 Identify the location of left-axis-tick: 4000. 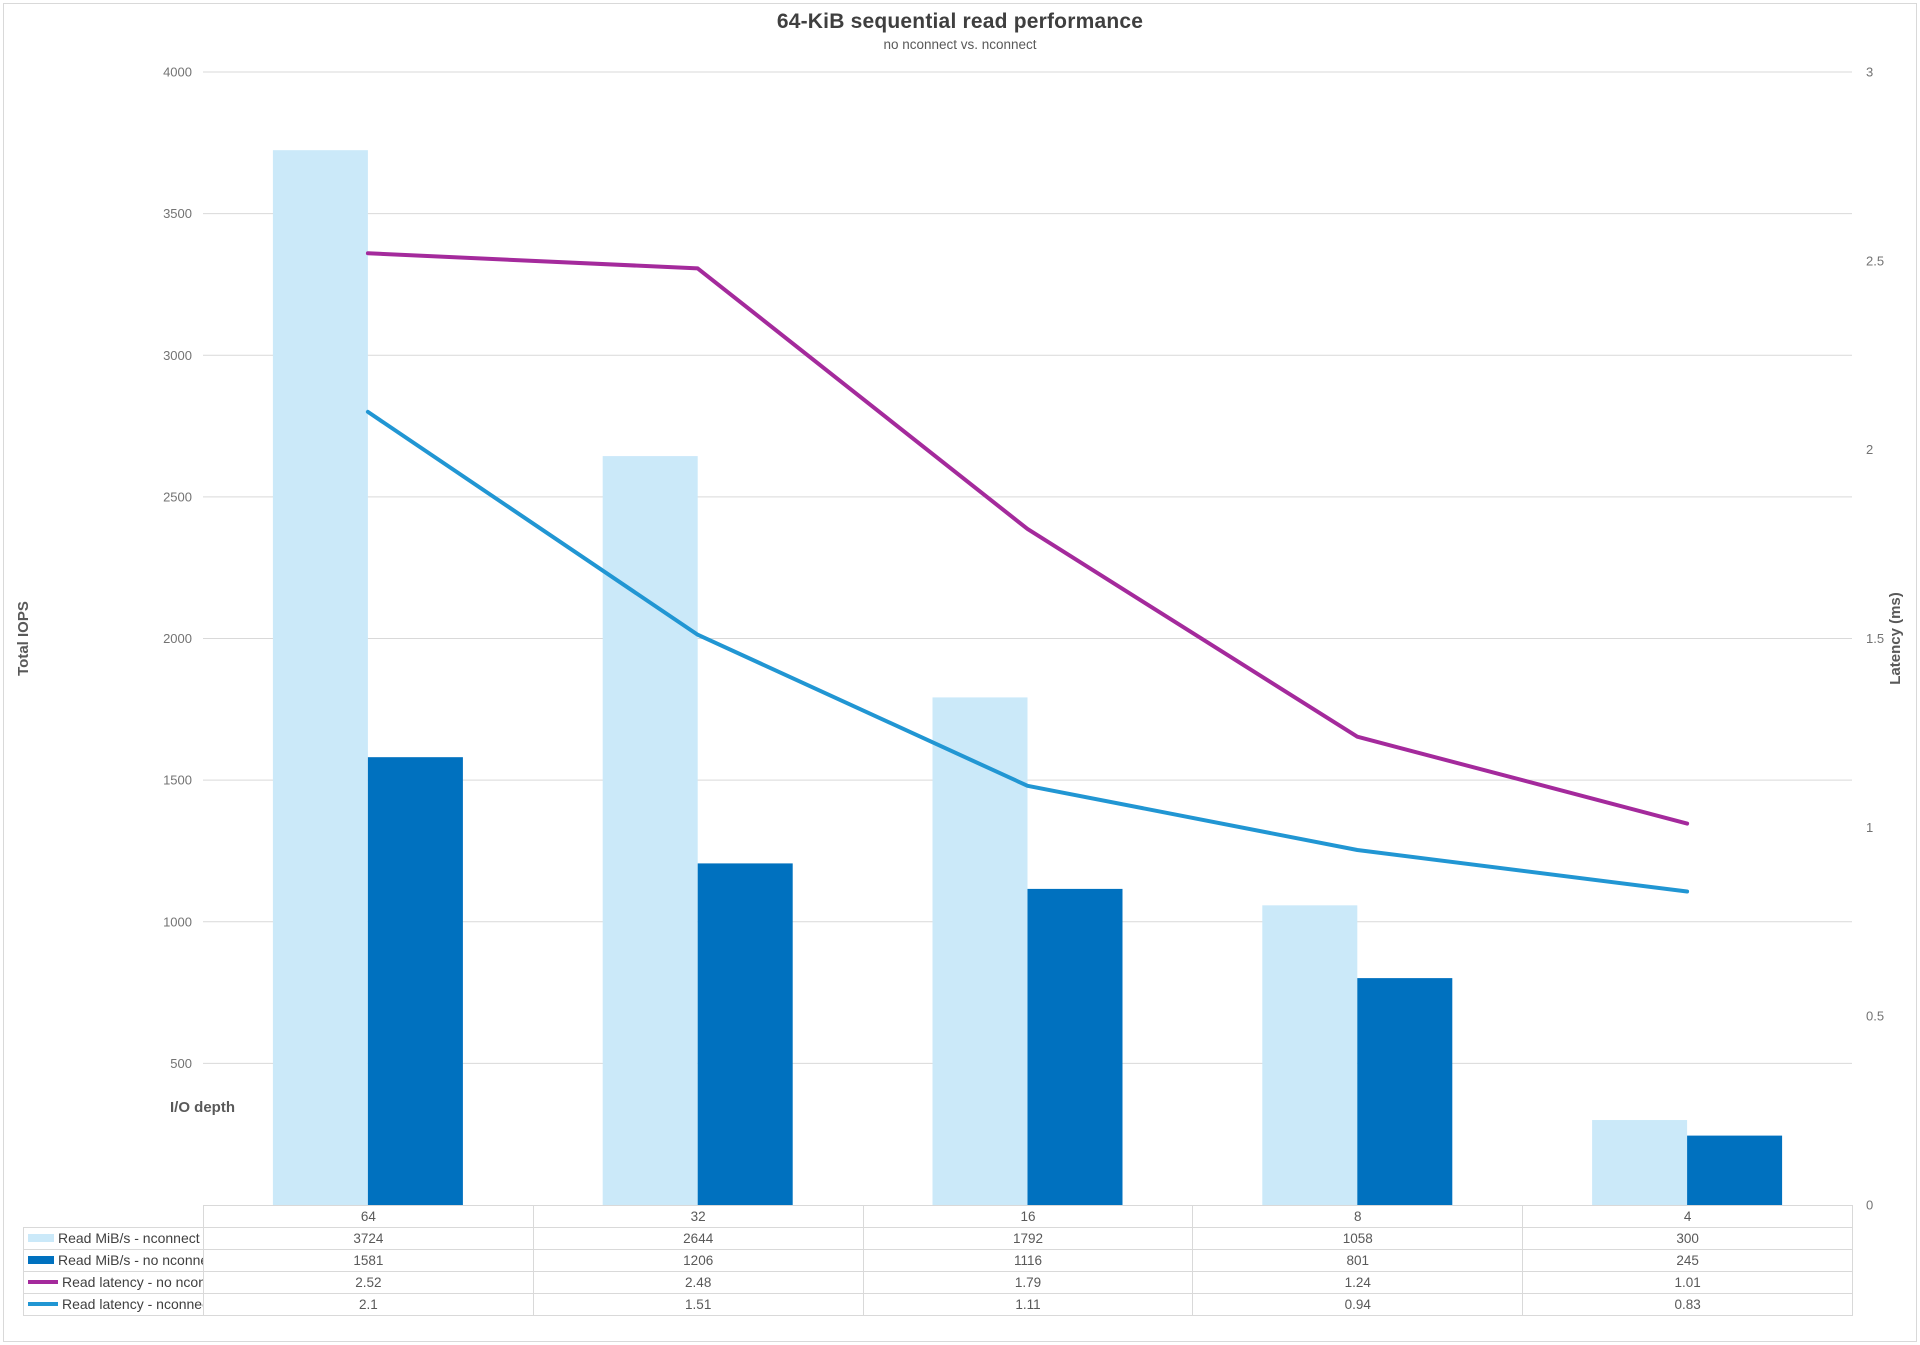
(177, 72).